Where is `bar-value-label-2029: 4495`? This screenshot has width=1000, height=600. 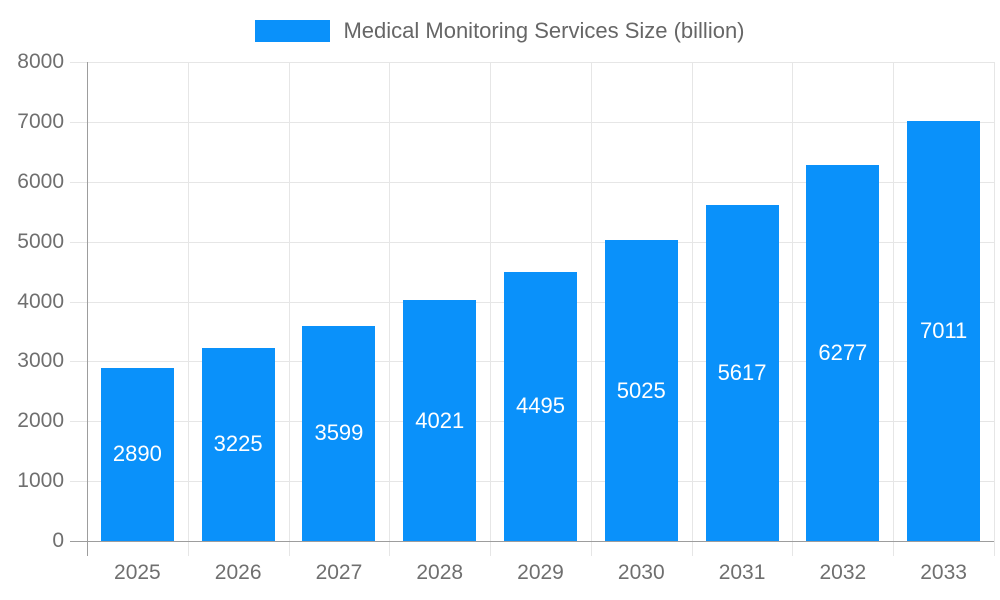
bar-value-label-2029: 4495 is located at coordinates (540, 406).